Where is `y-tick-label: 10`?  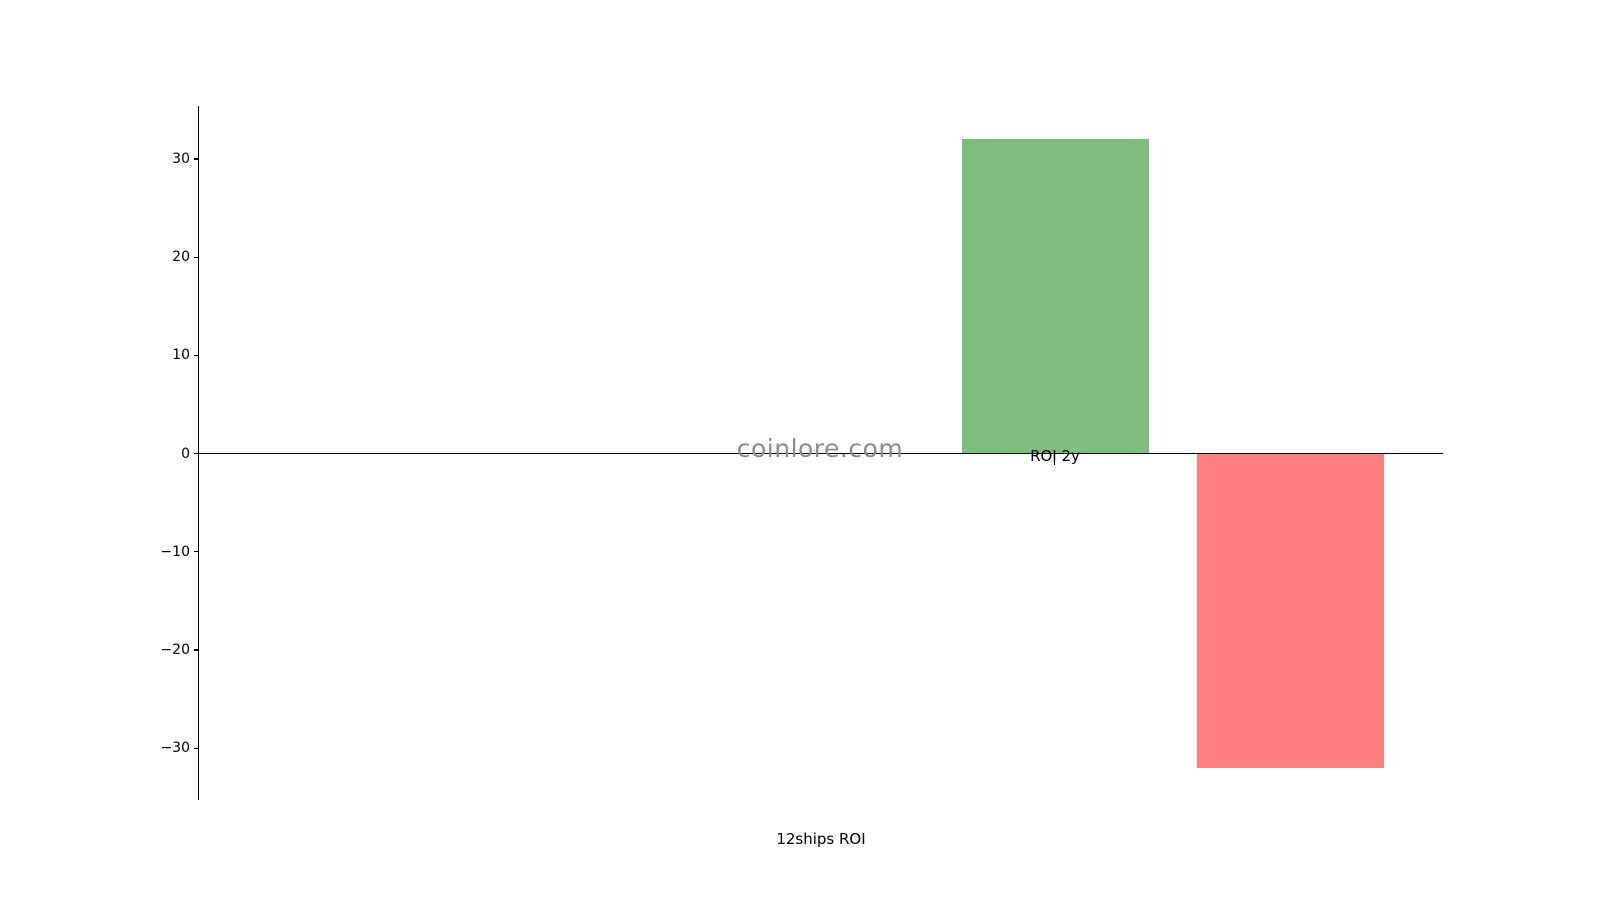
y-tick-label: 10 is located at coordinates (181, 355).